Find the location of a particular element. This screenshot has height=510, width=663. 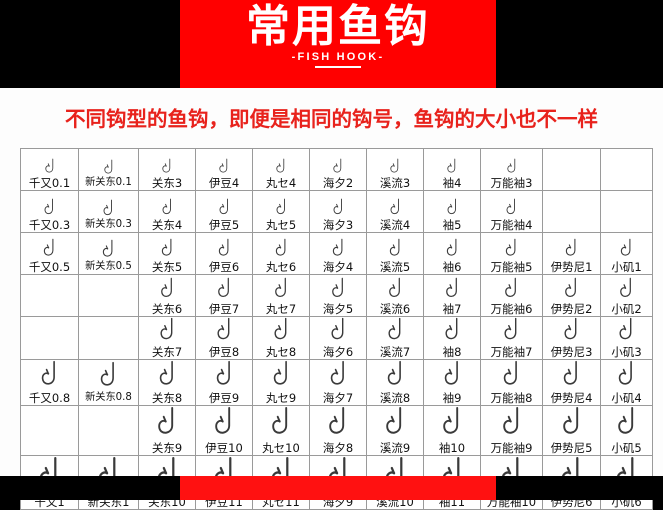

hook-label: 关东7 is located at coordinates (167, 352).